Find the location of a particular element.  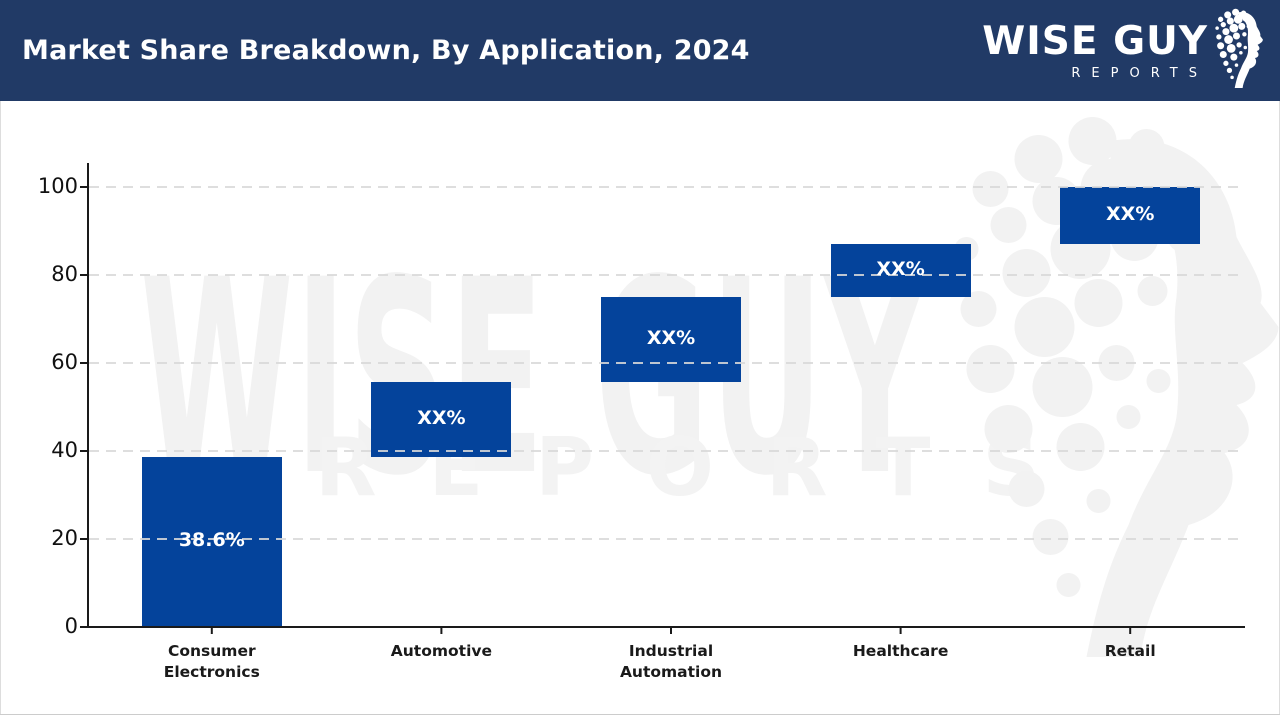

bar-value-label-retail: XX% is located at coordinates (1130, 213).